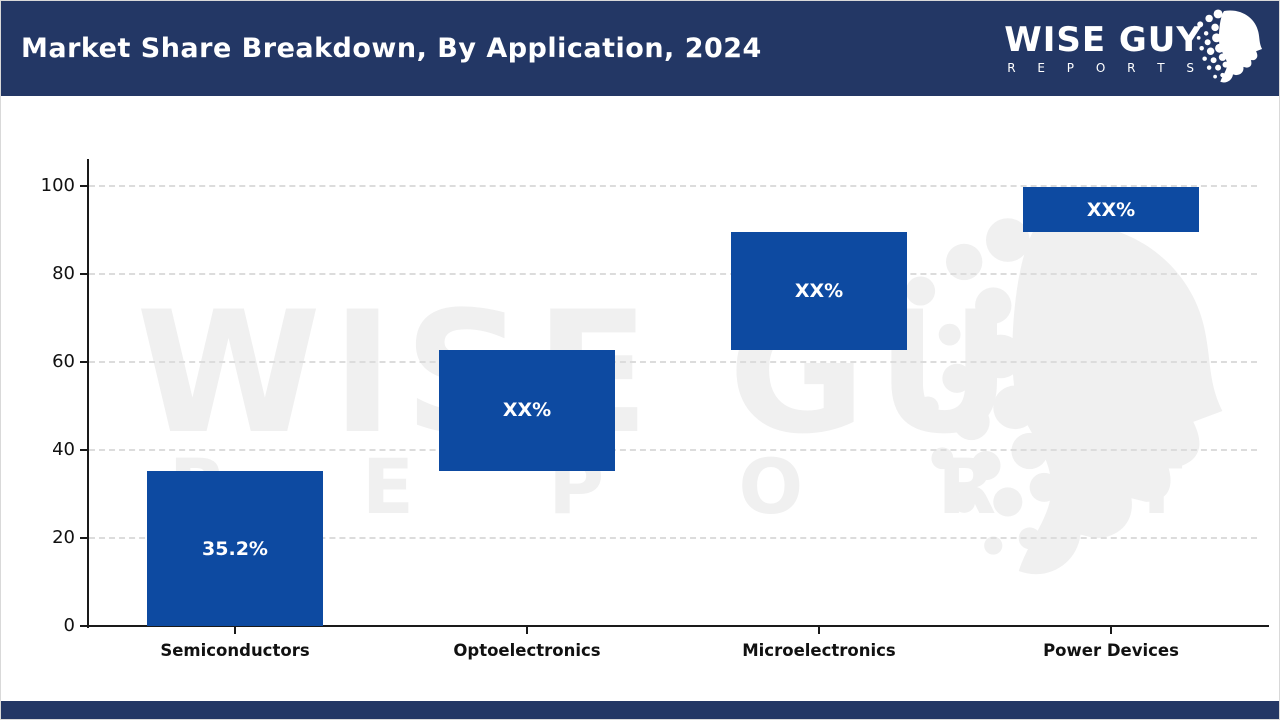 The height and width of the screenshot is (720, 1280). Describe the element at coordinates (88, 393) in the screenshot. I see `y-axis-line` at that location.